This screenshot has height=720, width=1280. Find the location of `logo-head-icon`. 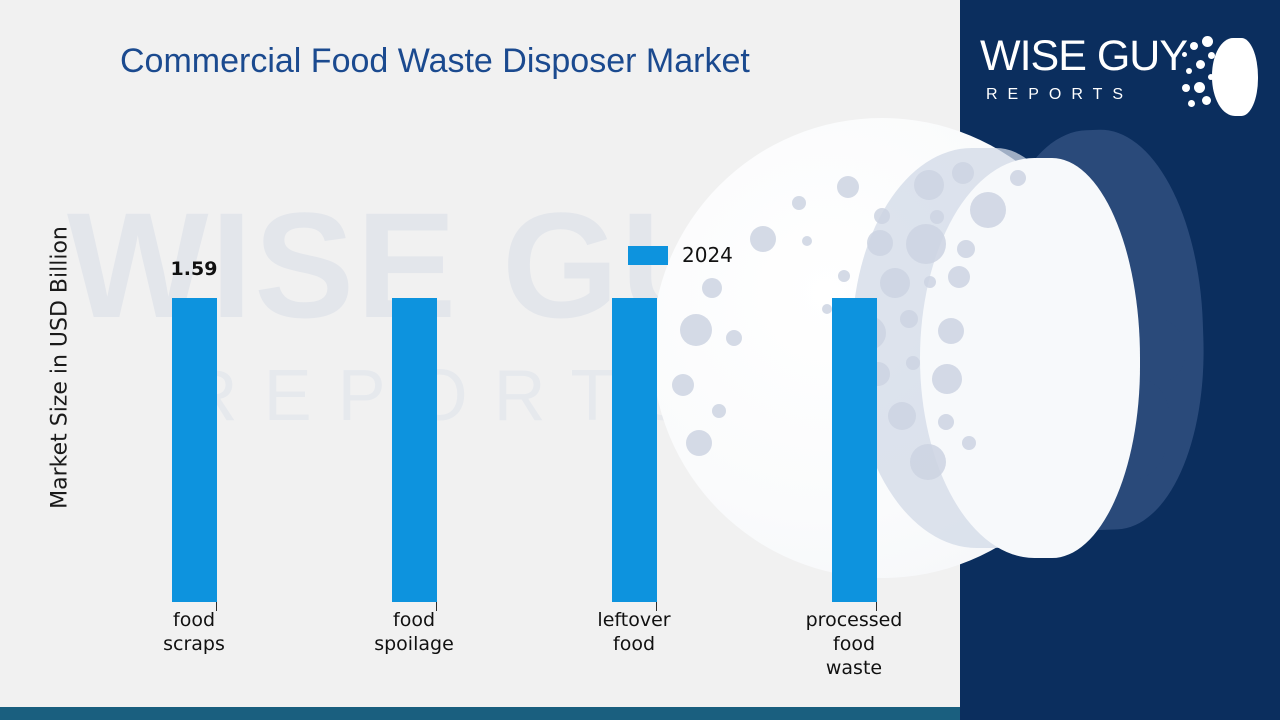

logo-head-icon is located at coordinates (1219, 76).